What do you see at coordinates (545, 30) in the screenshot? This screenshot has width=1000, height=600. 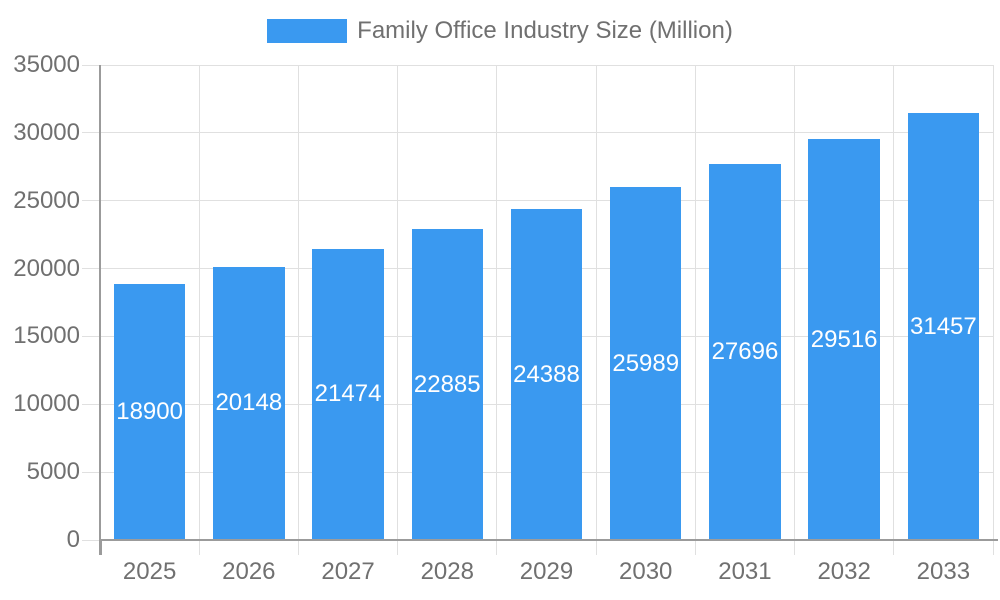 I see `legend-label: Family Office Industry Size (Million)` at bounding box center [545, 30].